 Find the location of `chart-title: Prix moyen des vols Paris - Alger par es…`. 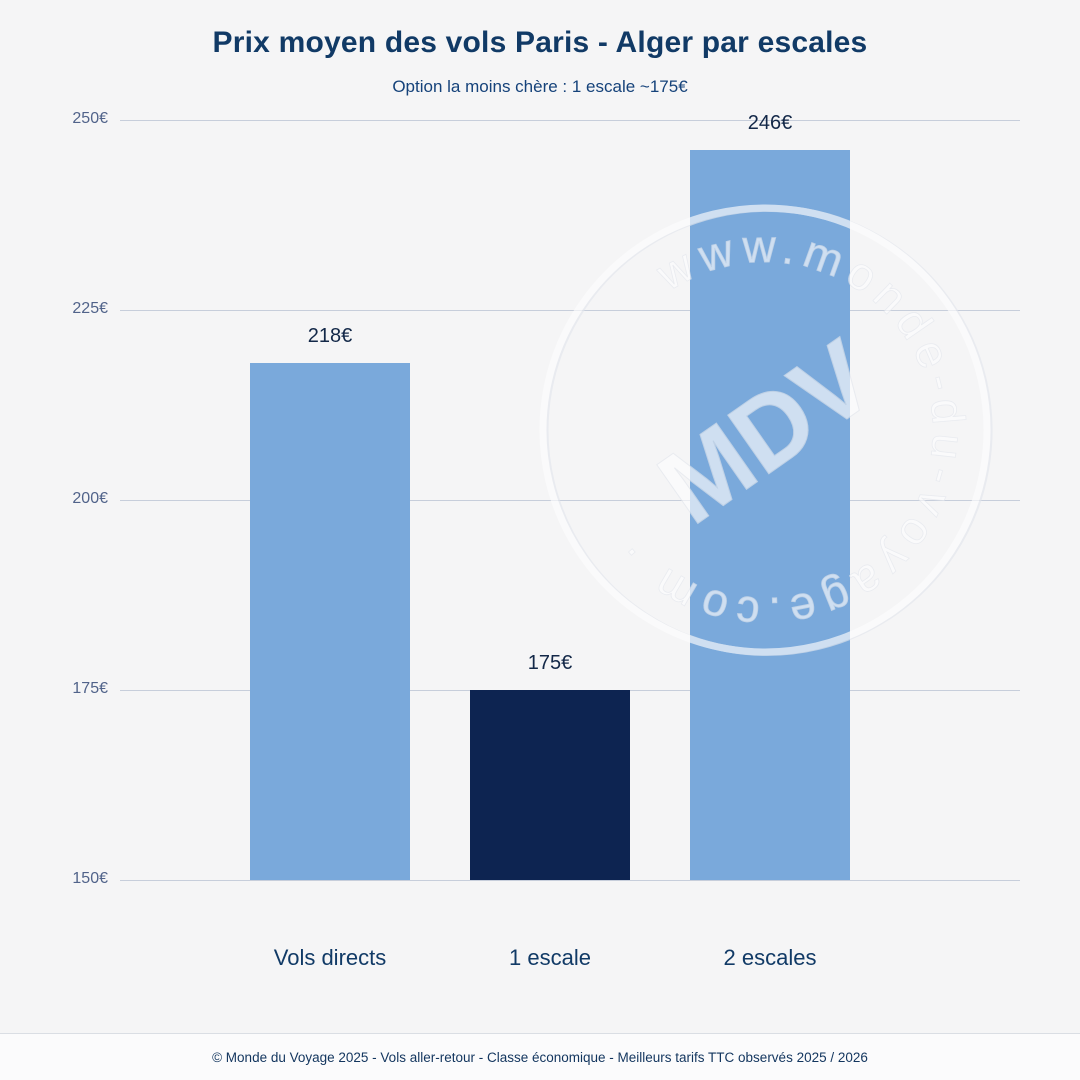

chart-title: Prix moyen des vols Paris - Alger par es… is located at coordinates (540, 42).